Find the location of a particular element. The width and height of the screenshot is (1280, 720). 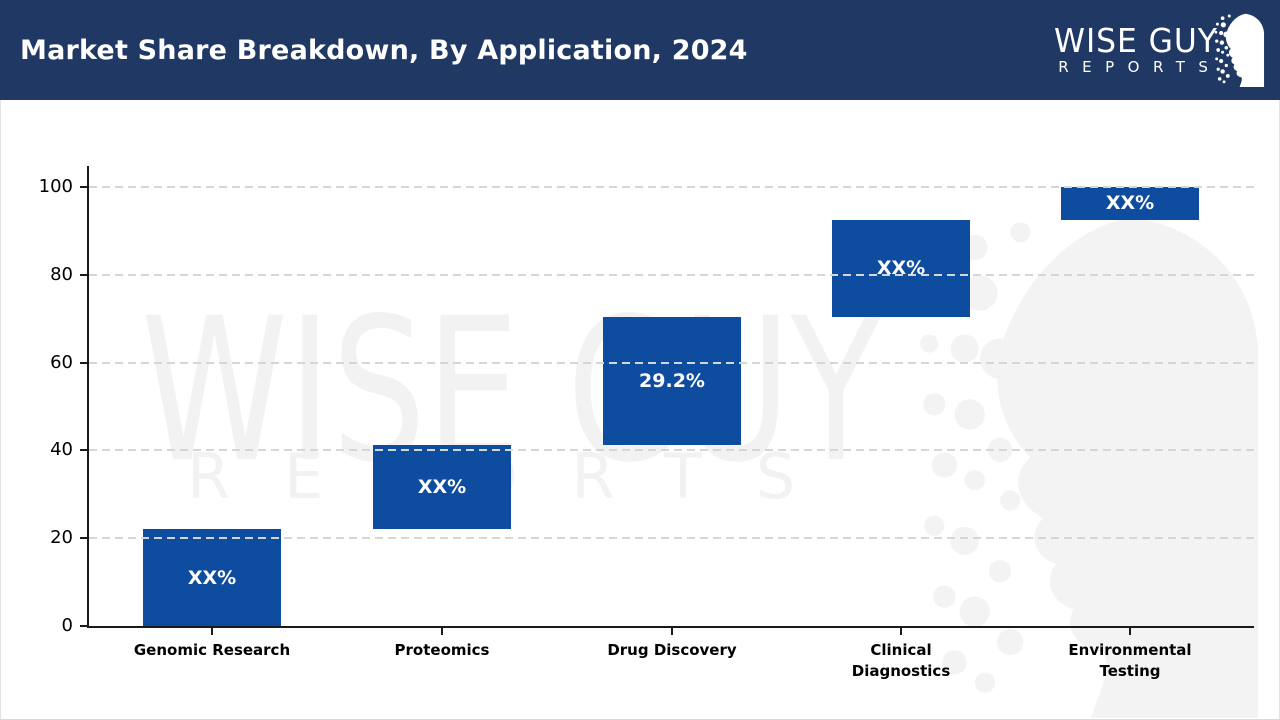

bar-environmental-testing is located at coordinates (1130, 203).